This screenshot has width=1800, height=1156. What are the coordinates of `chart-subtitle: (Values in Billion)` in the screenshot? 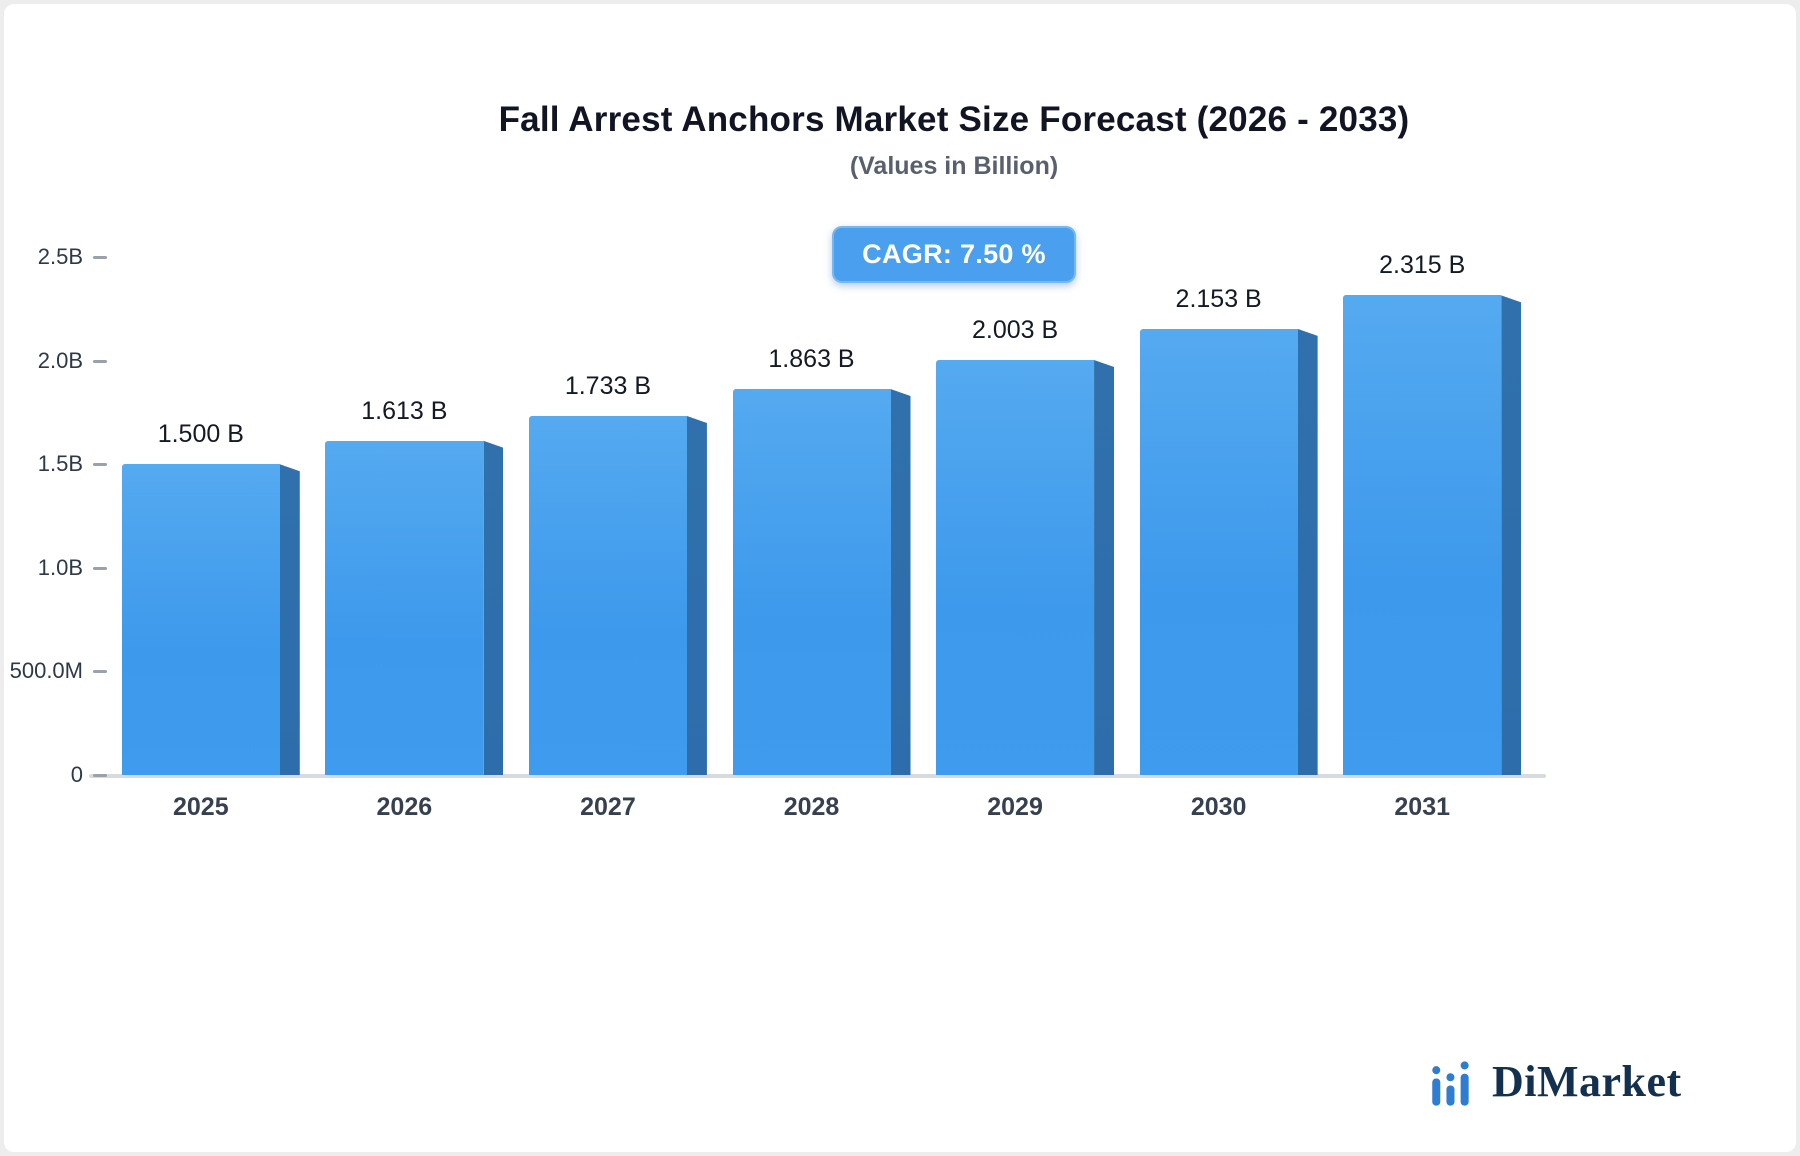 It's located at (954, 166).